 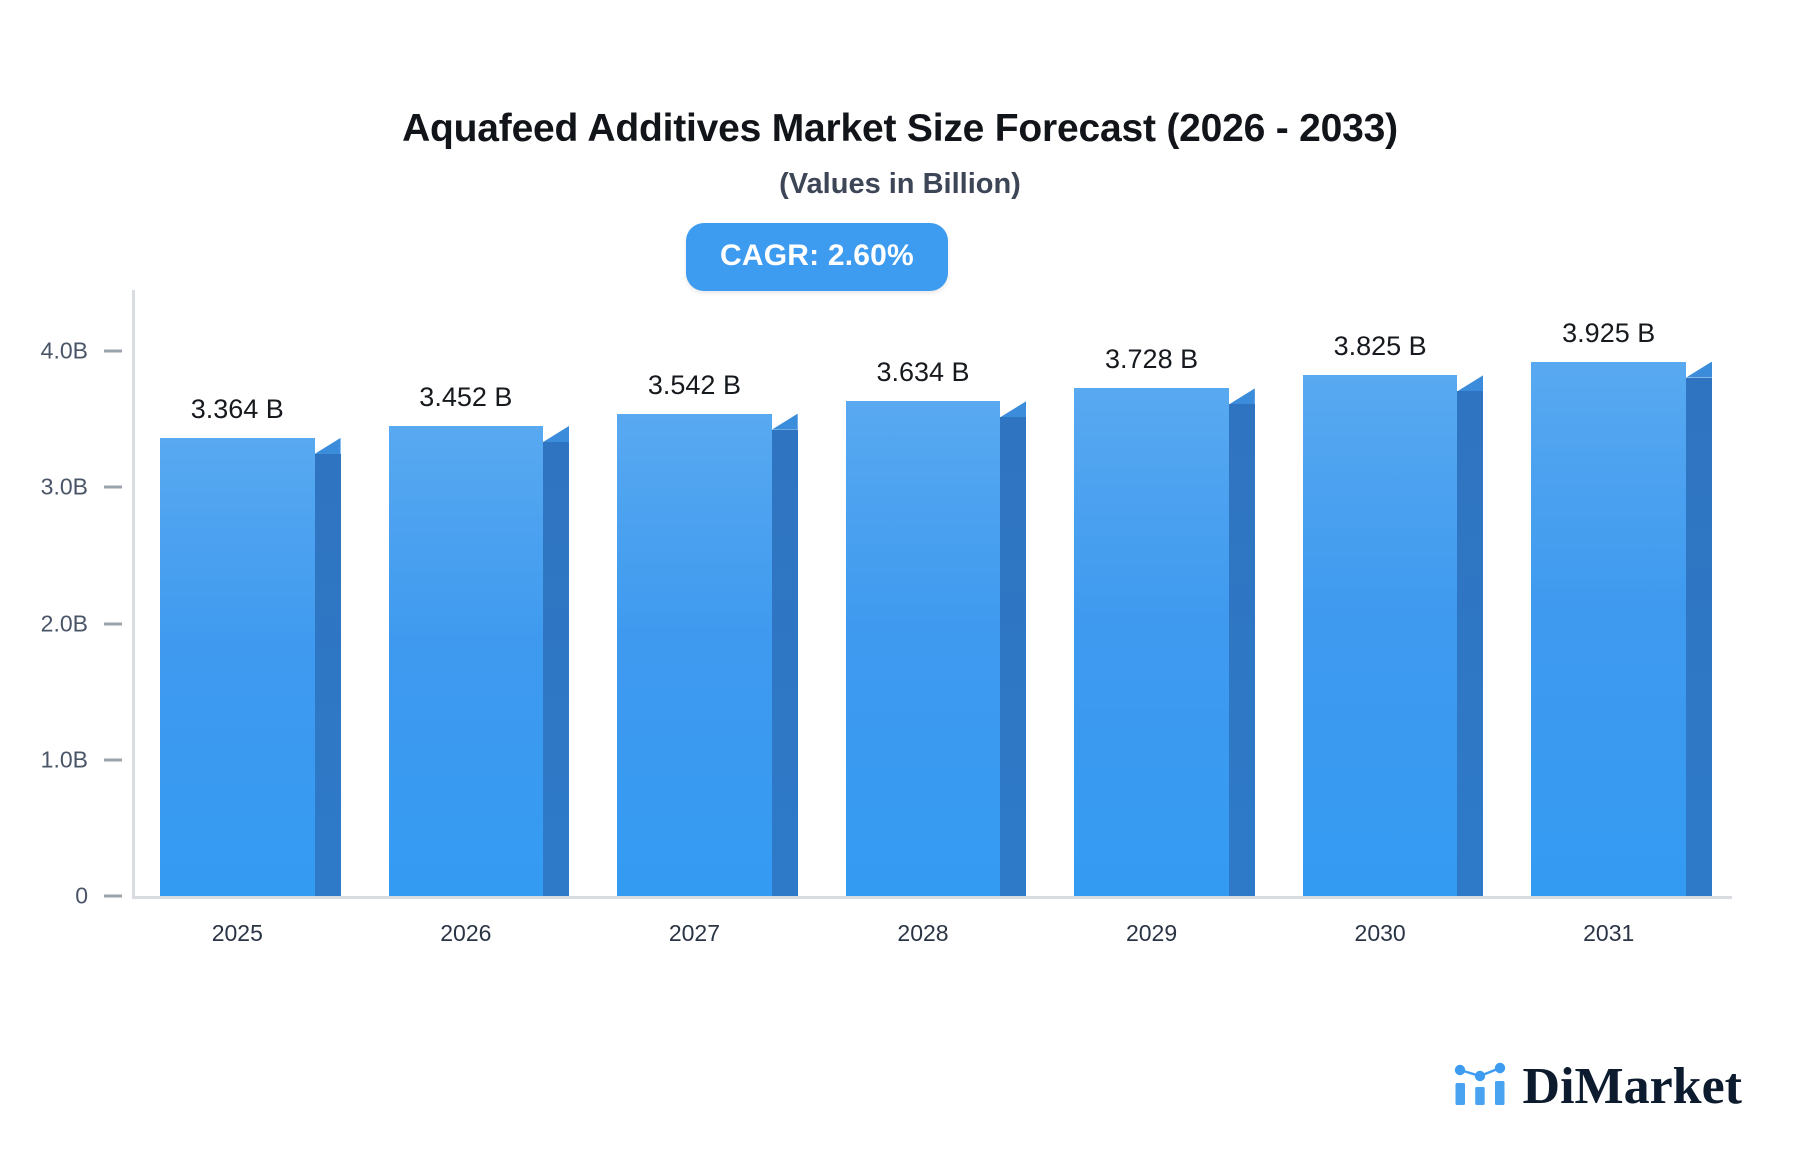 What do you see at coordinates (237, 408) in the screenshot?
I see `bar-value-label: 3.364 B` at bounding box center [237, 408].